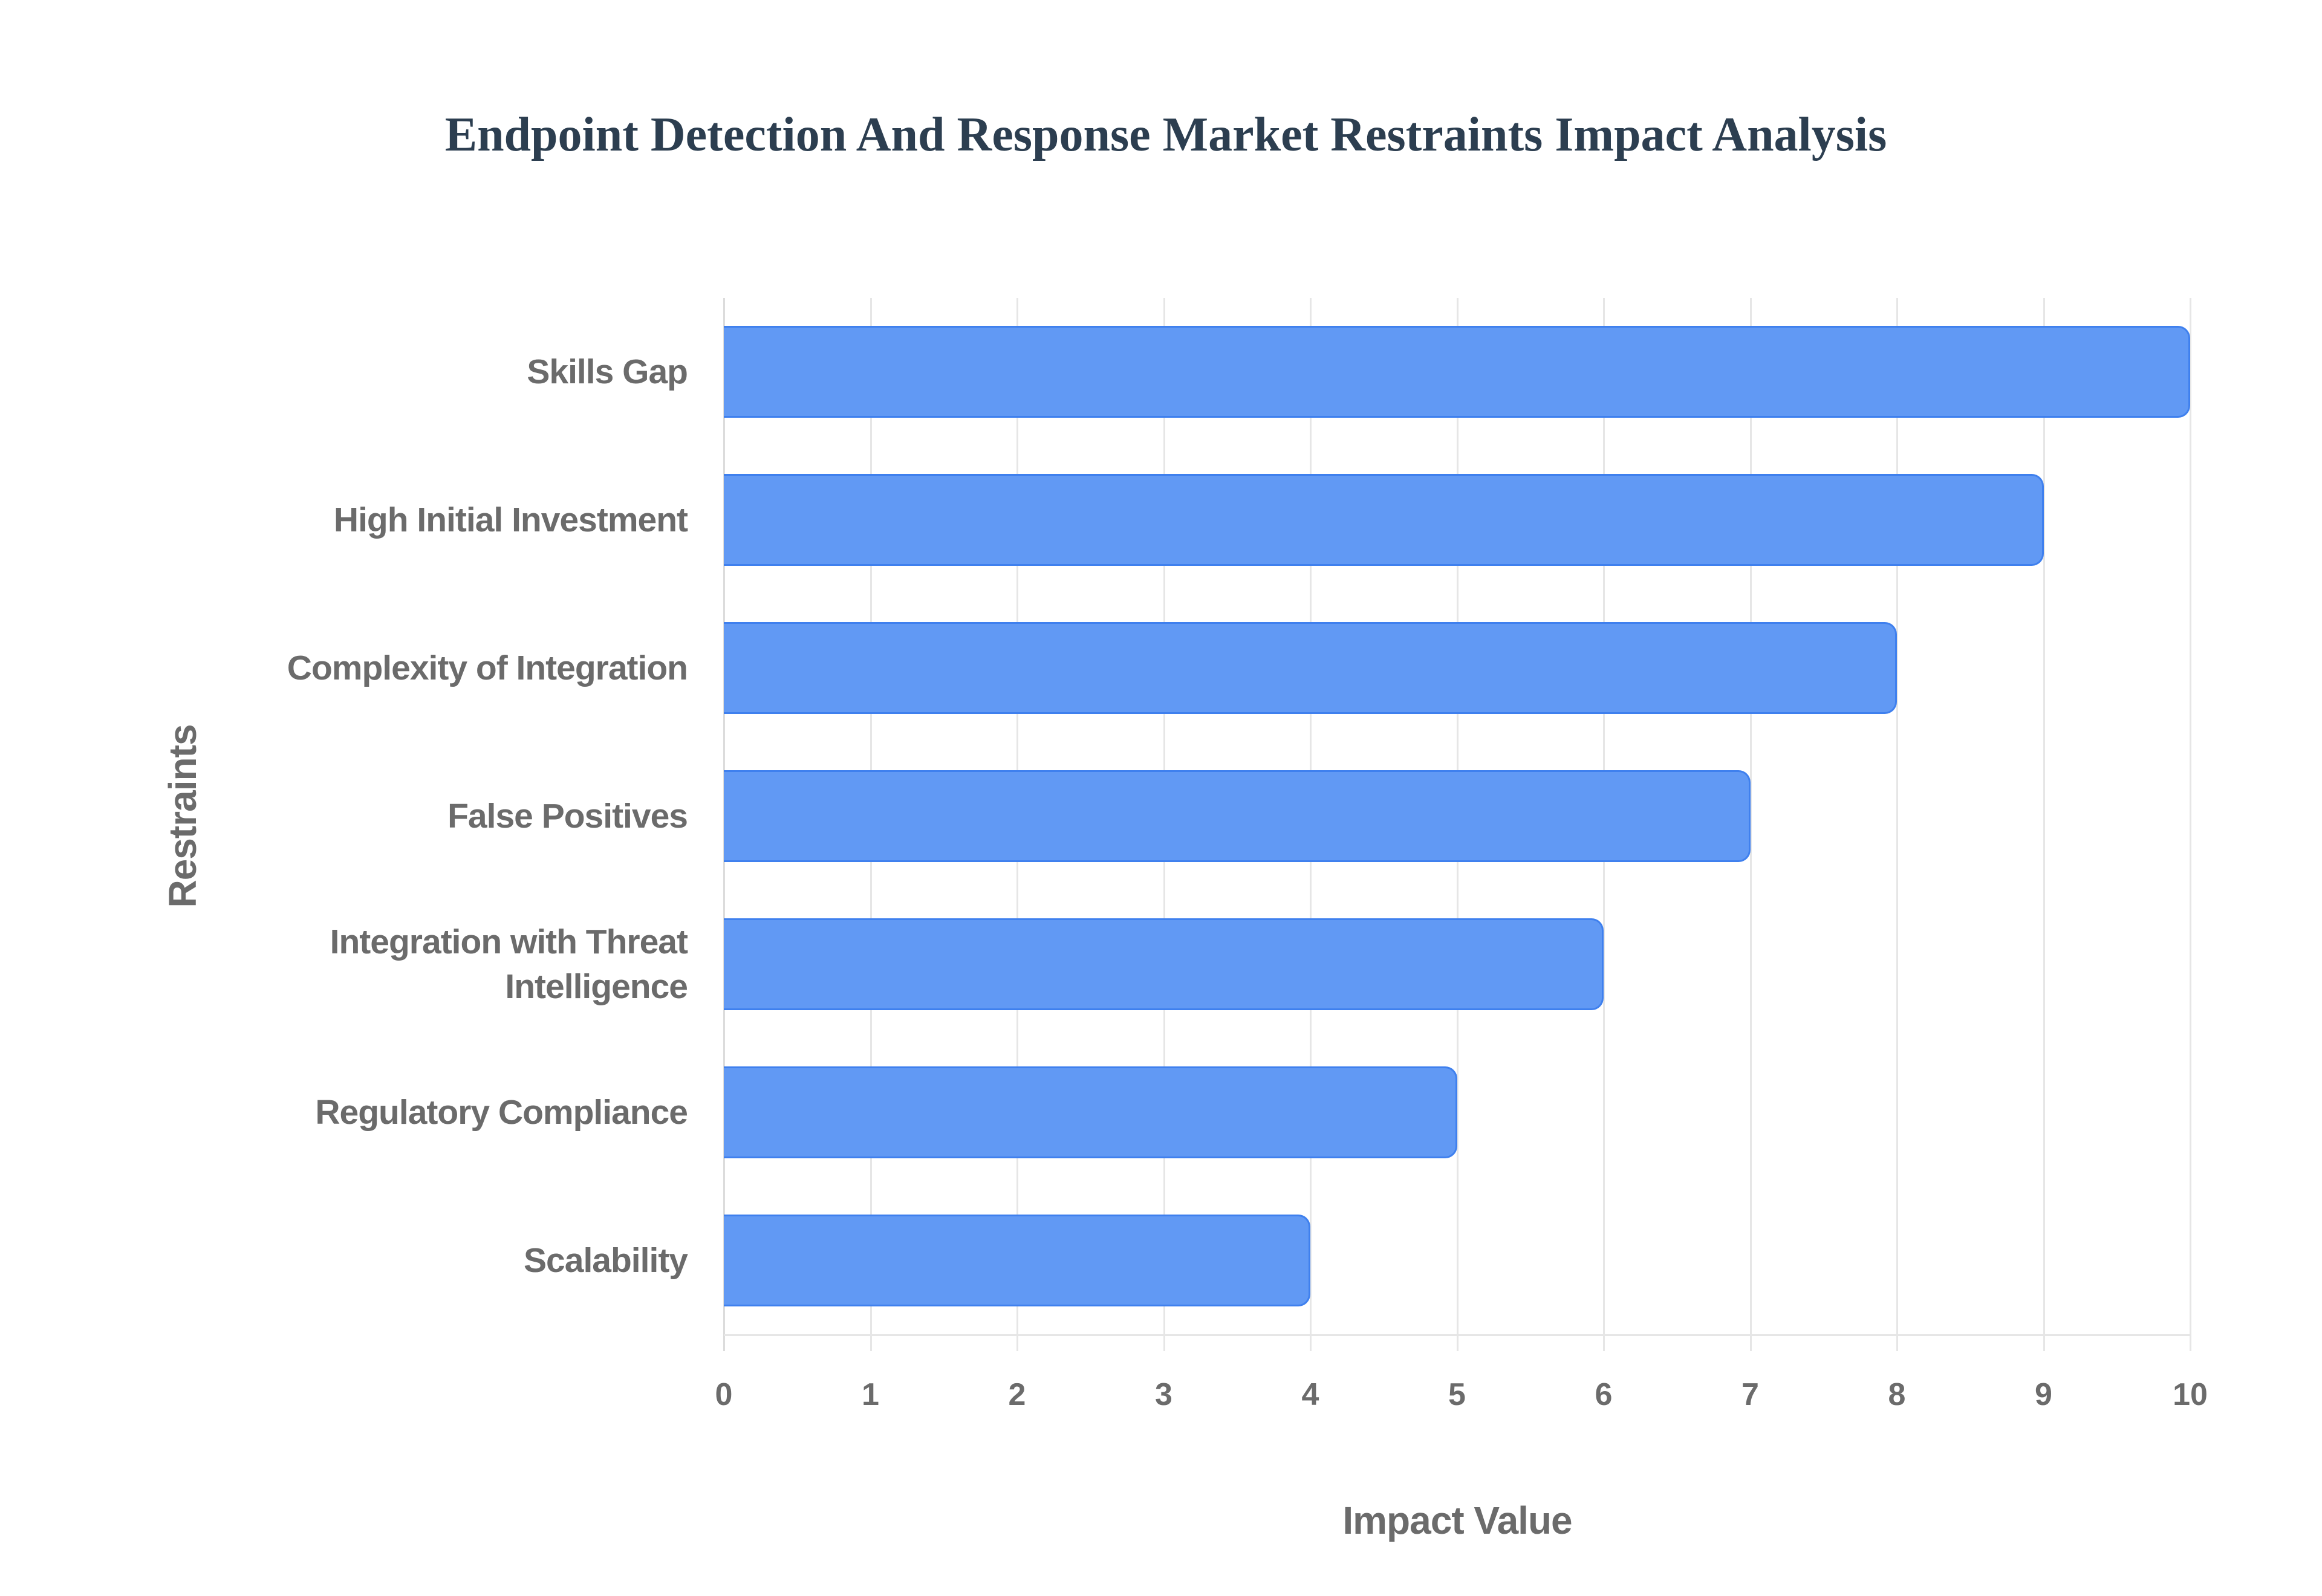  I want to click on category-label-line: Intelligence, so click(596, 986).